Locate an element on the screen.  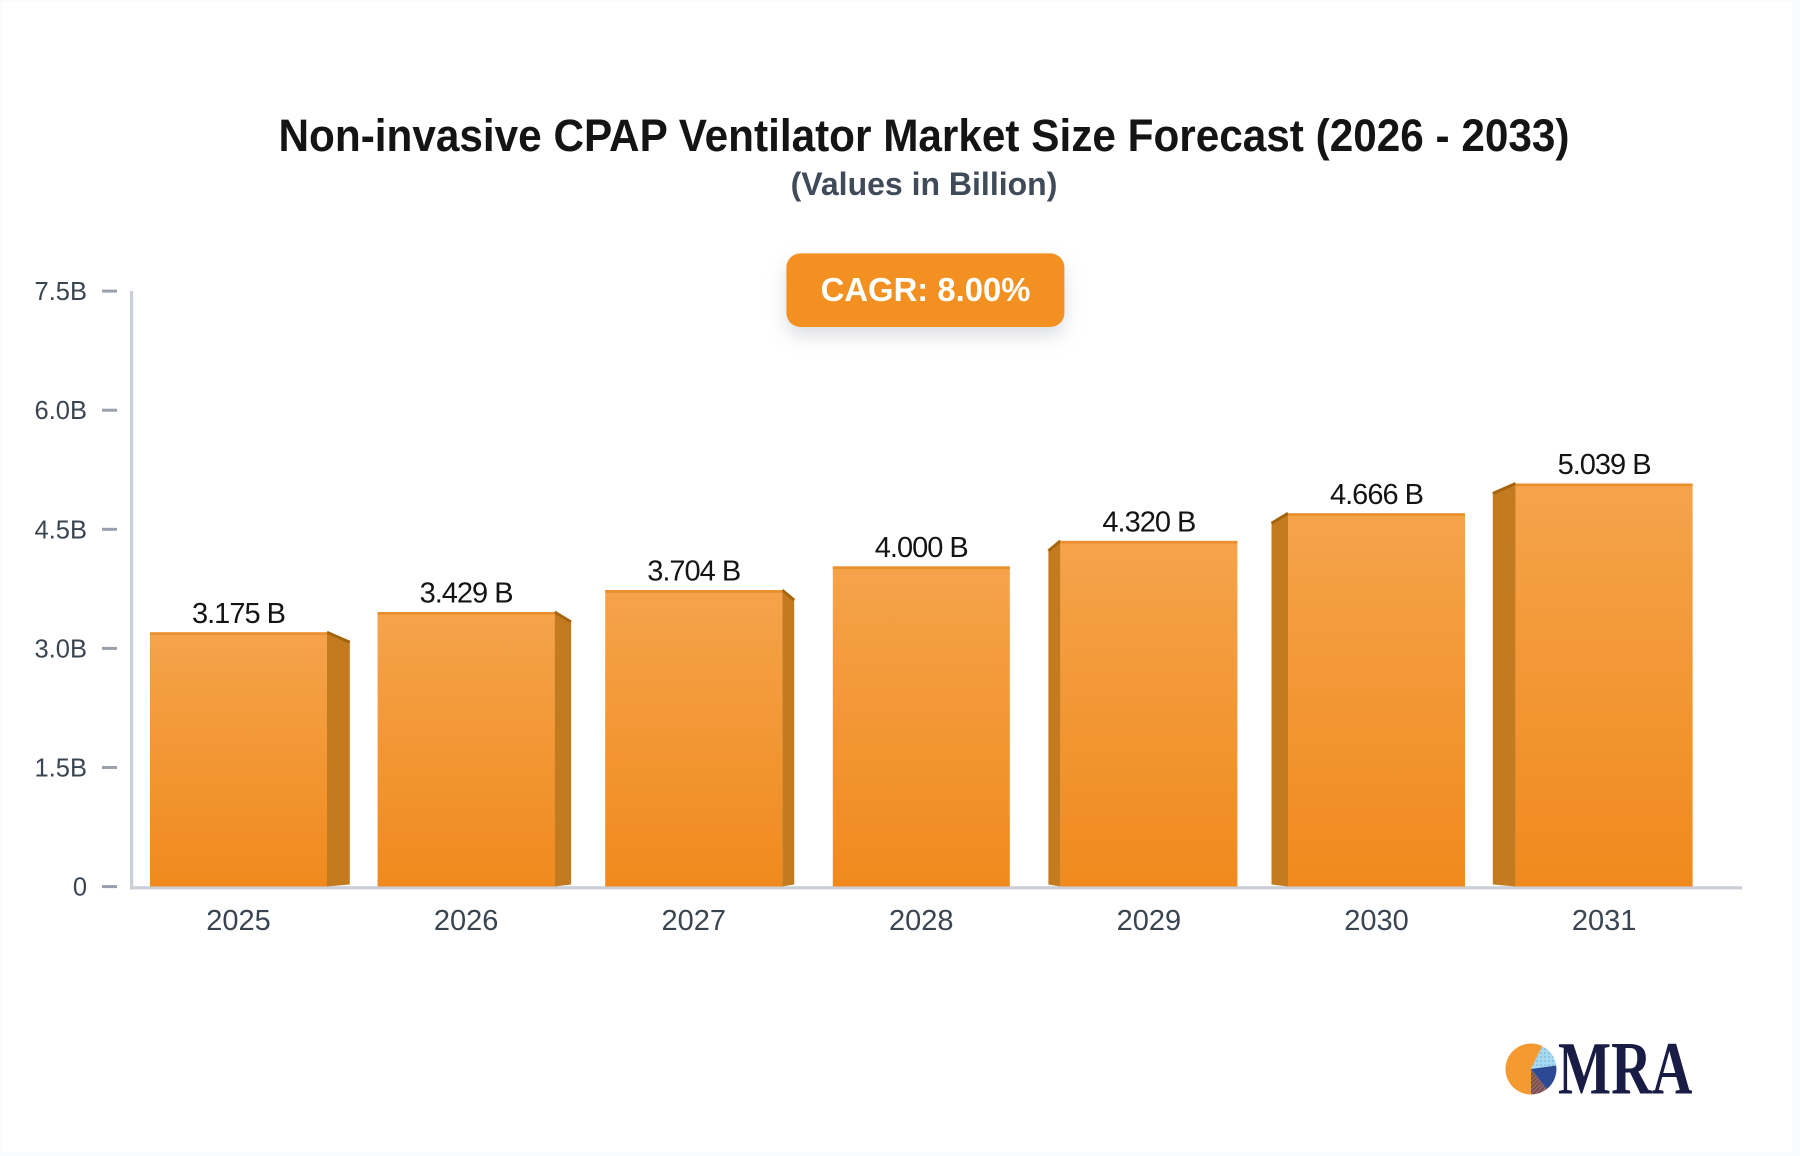
svg-text: 2029 is located at coordinates (1149, 921).